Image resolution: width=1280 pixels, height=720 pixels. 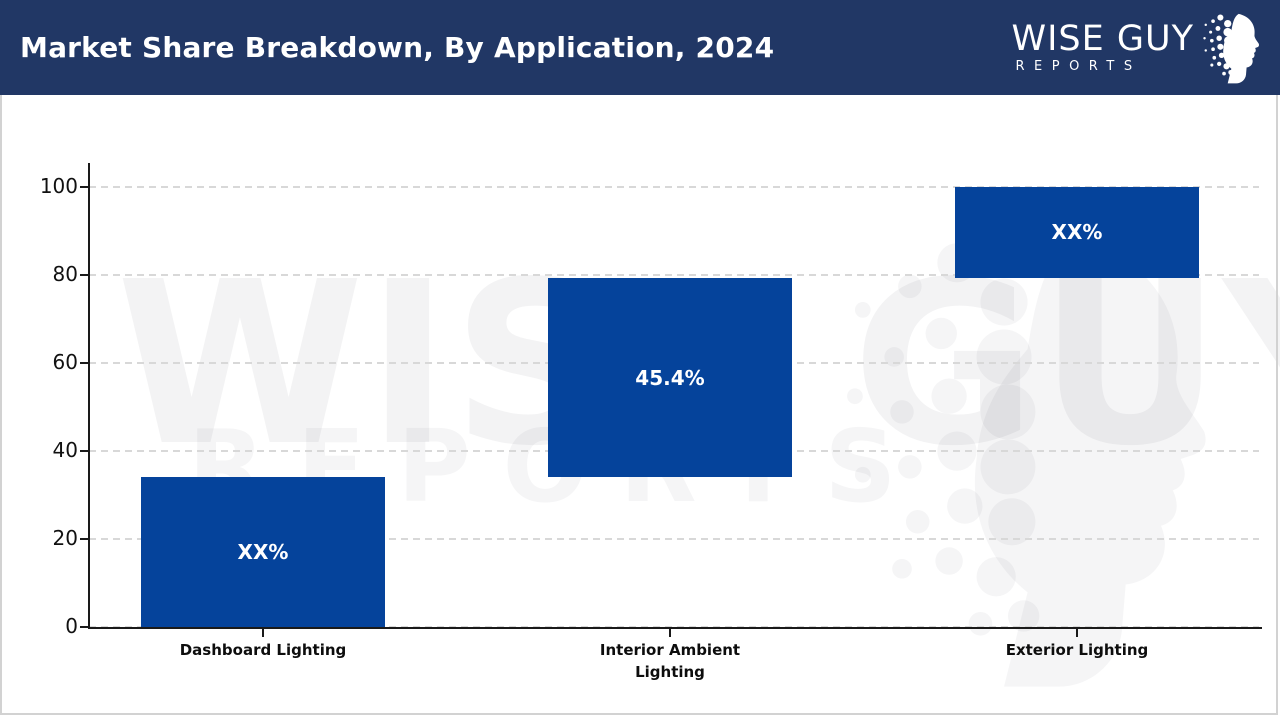 I want to click on y-axis-tick-label: 60, so click(x=65, y=362).